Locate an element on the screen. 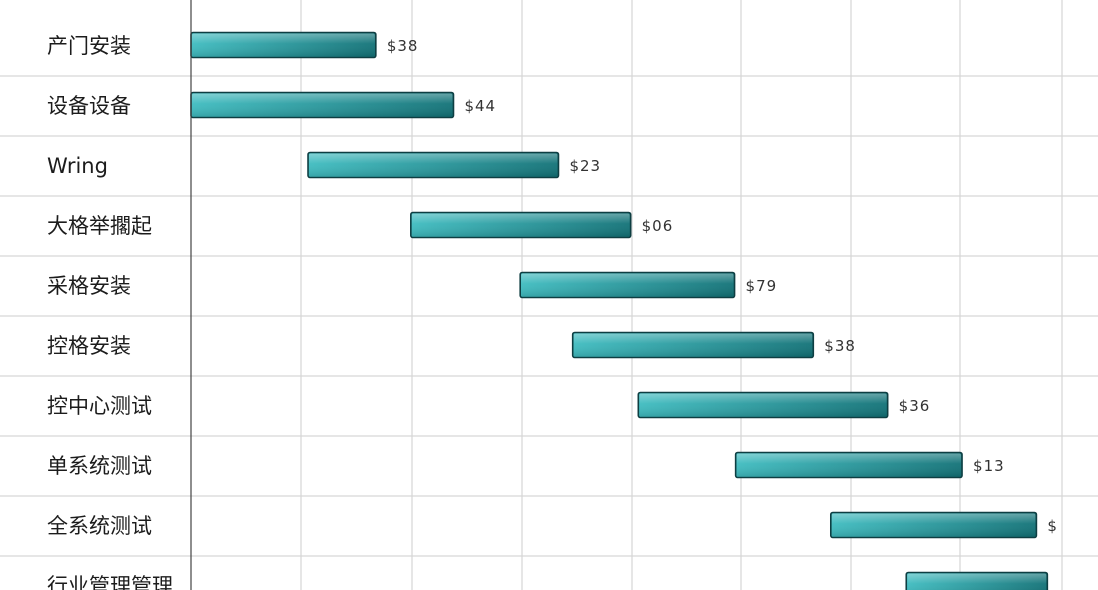  category-label: 产门安装 is located at coordinates (89, 46).